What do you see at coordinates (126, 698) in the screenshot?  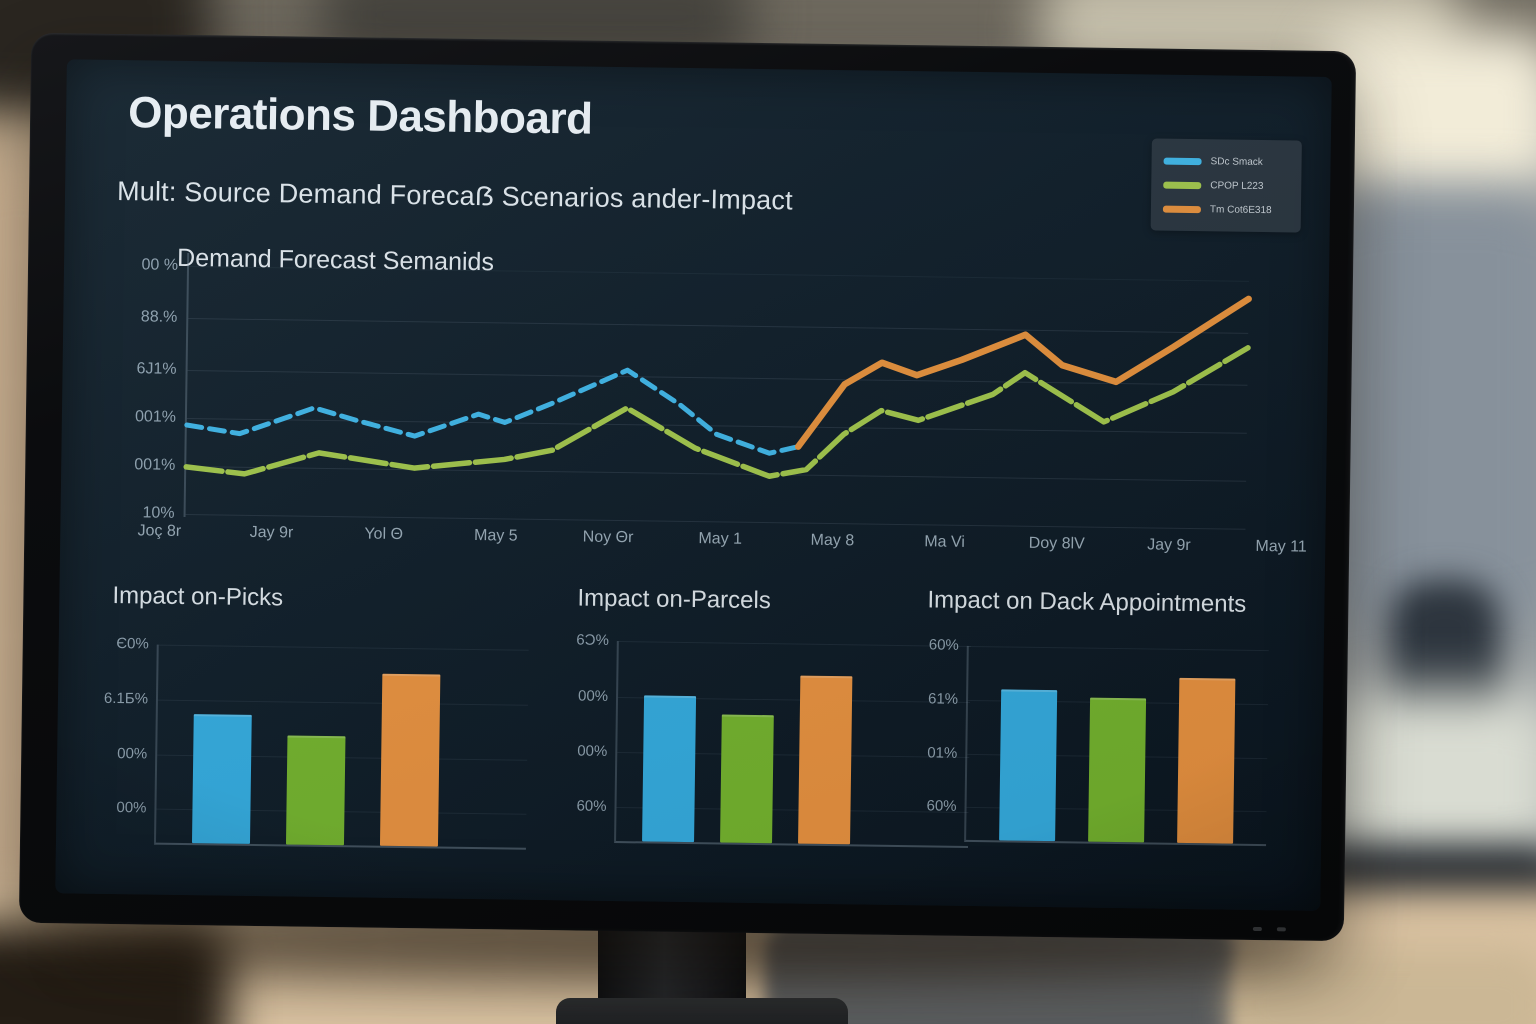 I see `y-tick-label: 6.1Б%` at bounding box center [126, 698].